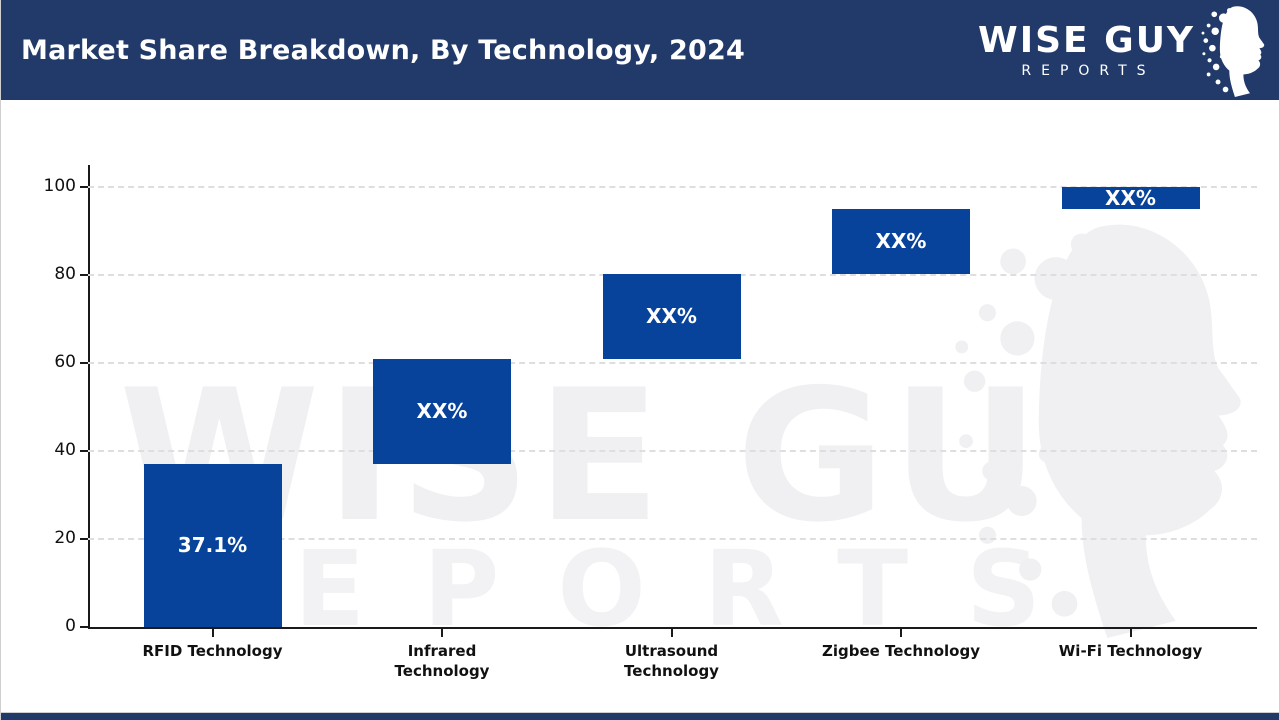 This screenshot has width=1280, height=720. Describe the element at coordinates (65, 538) in the screenshot. I see `y-tick-label: 20` at that location.